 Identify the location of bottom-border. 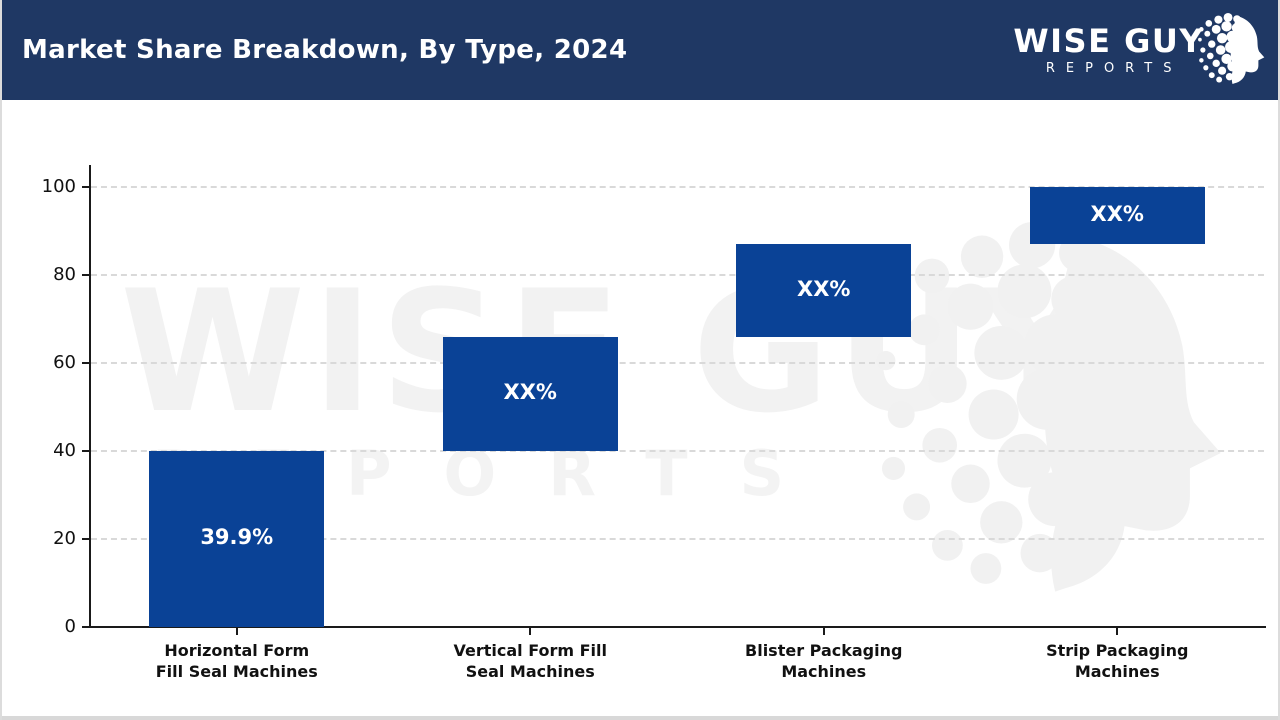
(640, 718).